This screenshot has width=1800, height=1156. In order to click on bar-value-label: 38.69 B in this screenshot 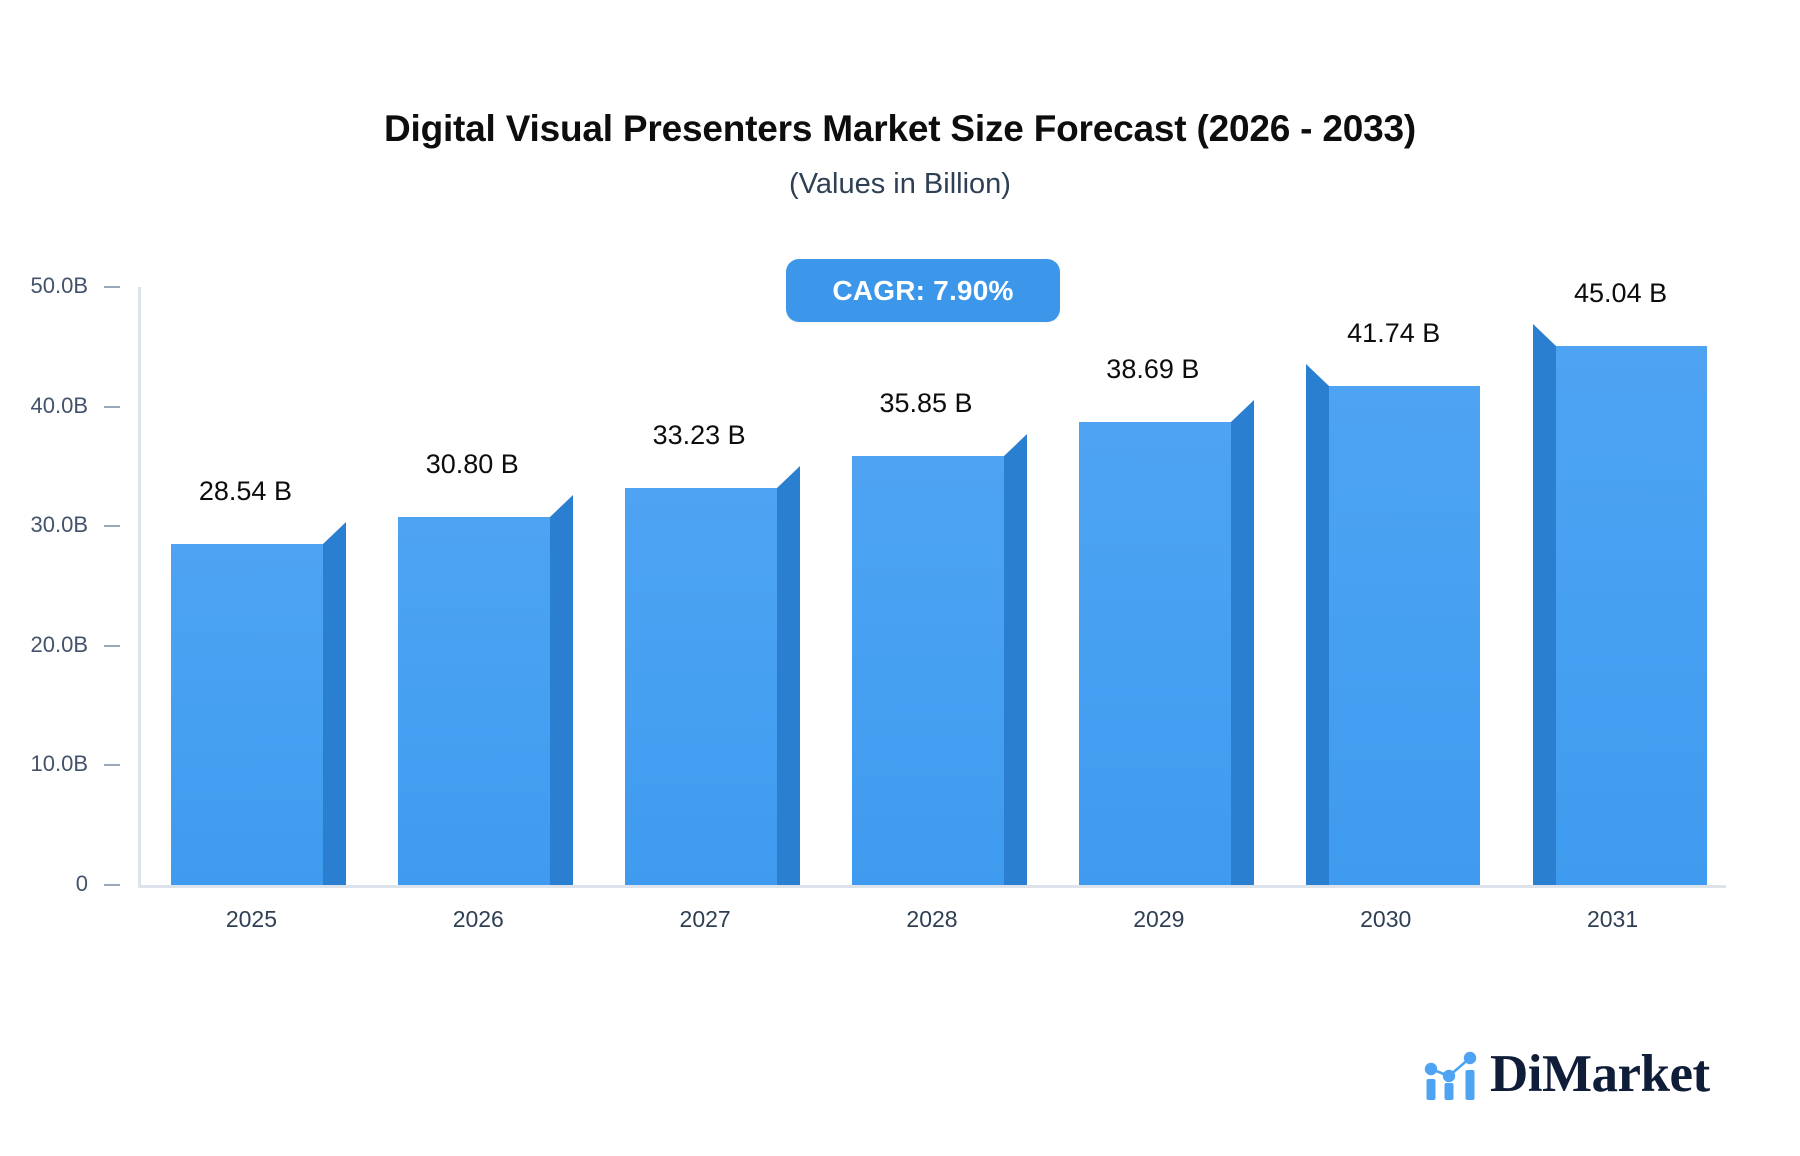, I will do `click(1153, 369)`.